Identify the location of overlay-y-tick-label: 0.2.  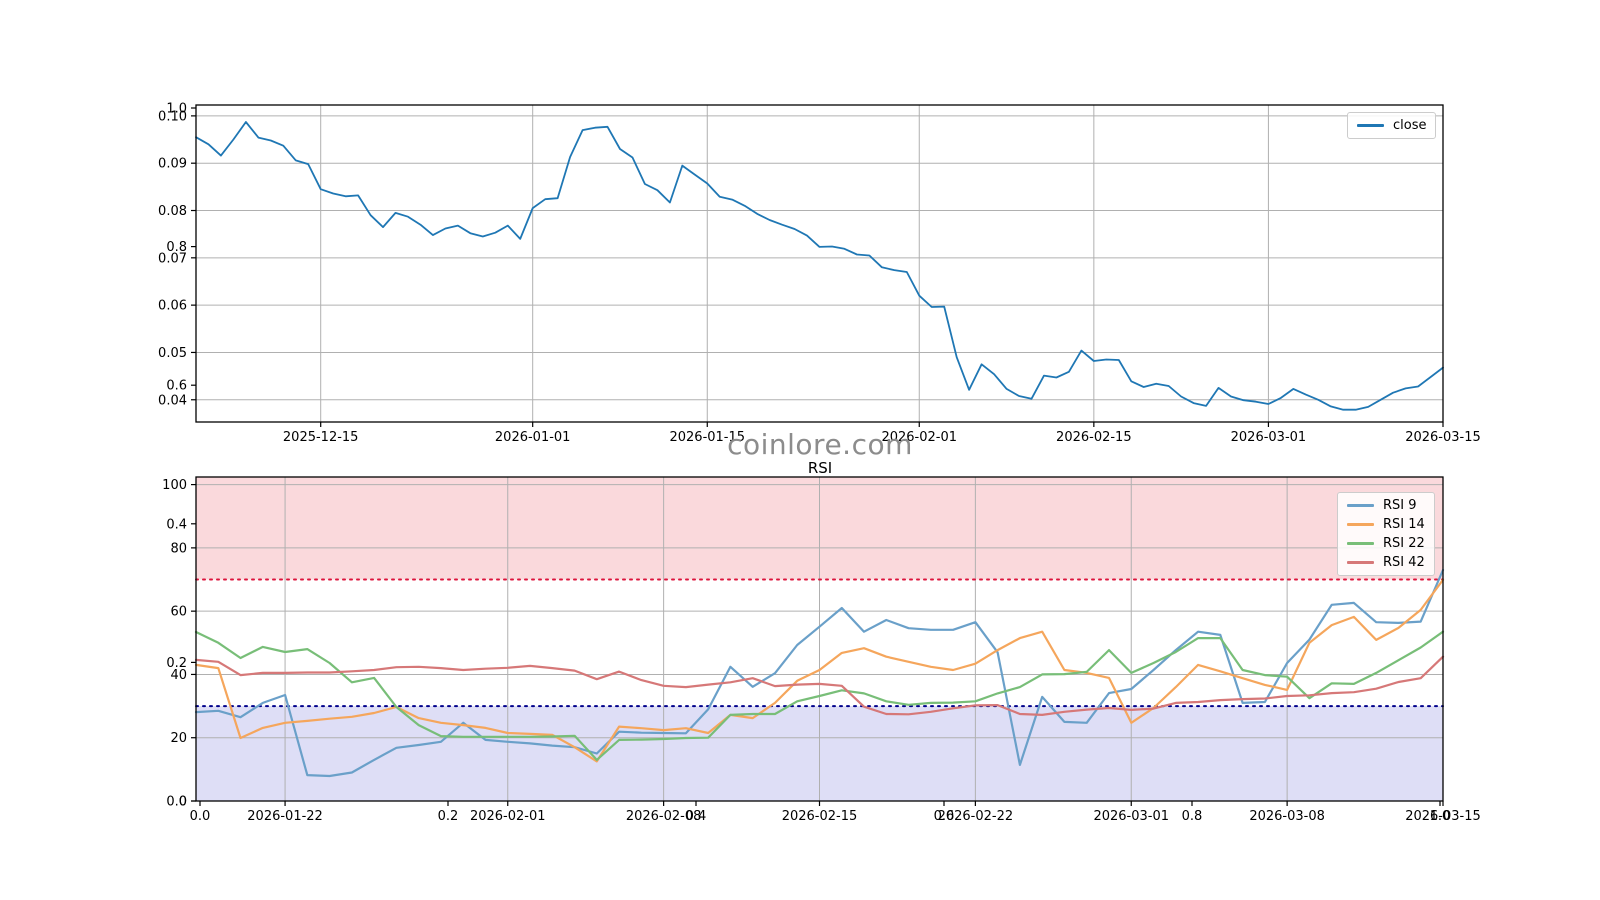
(176, 663).